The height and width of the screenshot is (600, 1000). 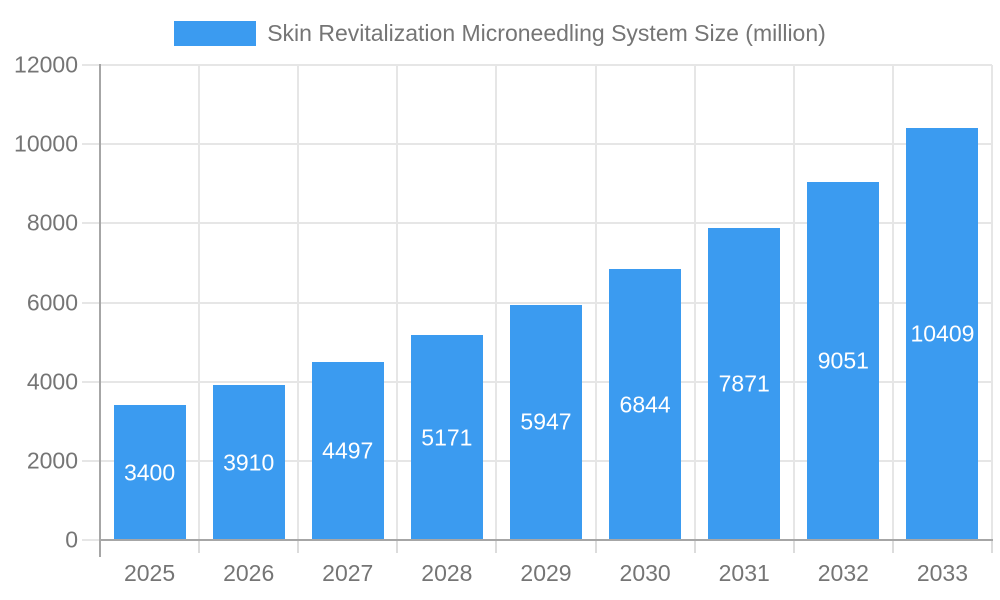 What do you see at coordinates (447, 573) in the screenshot?
I see `x-tick-label: 2028` at bounding box center [447, 573].